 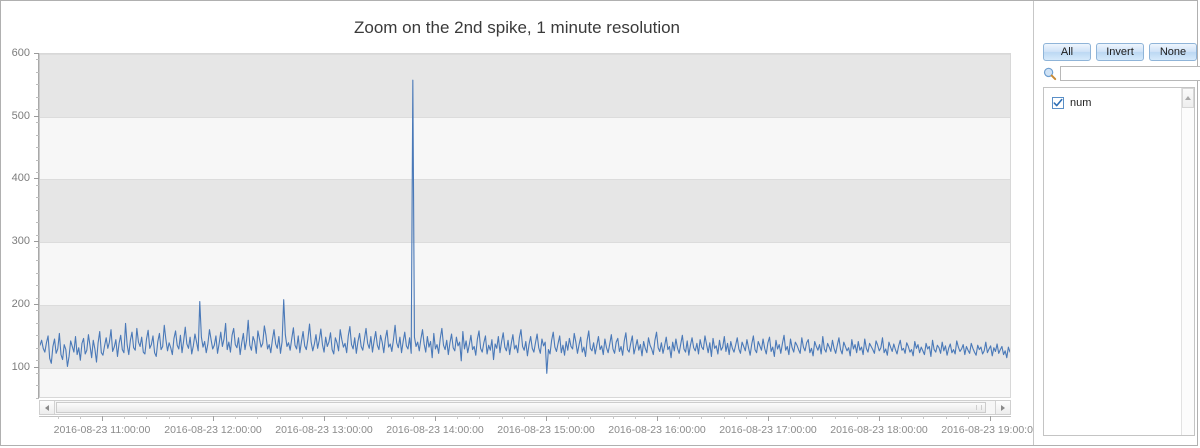 I want to click on scroll-right-arrow, so click(x=1002, y=407).